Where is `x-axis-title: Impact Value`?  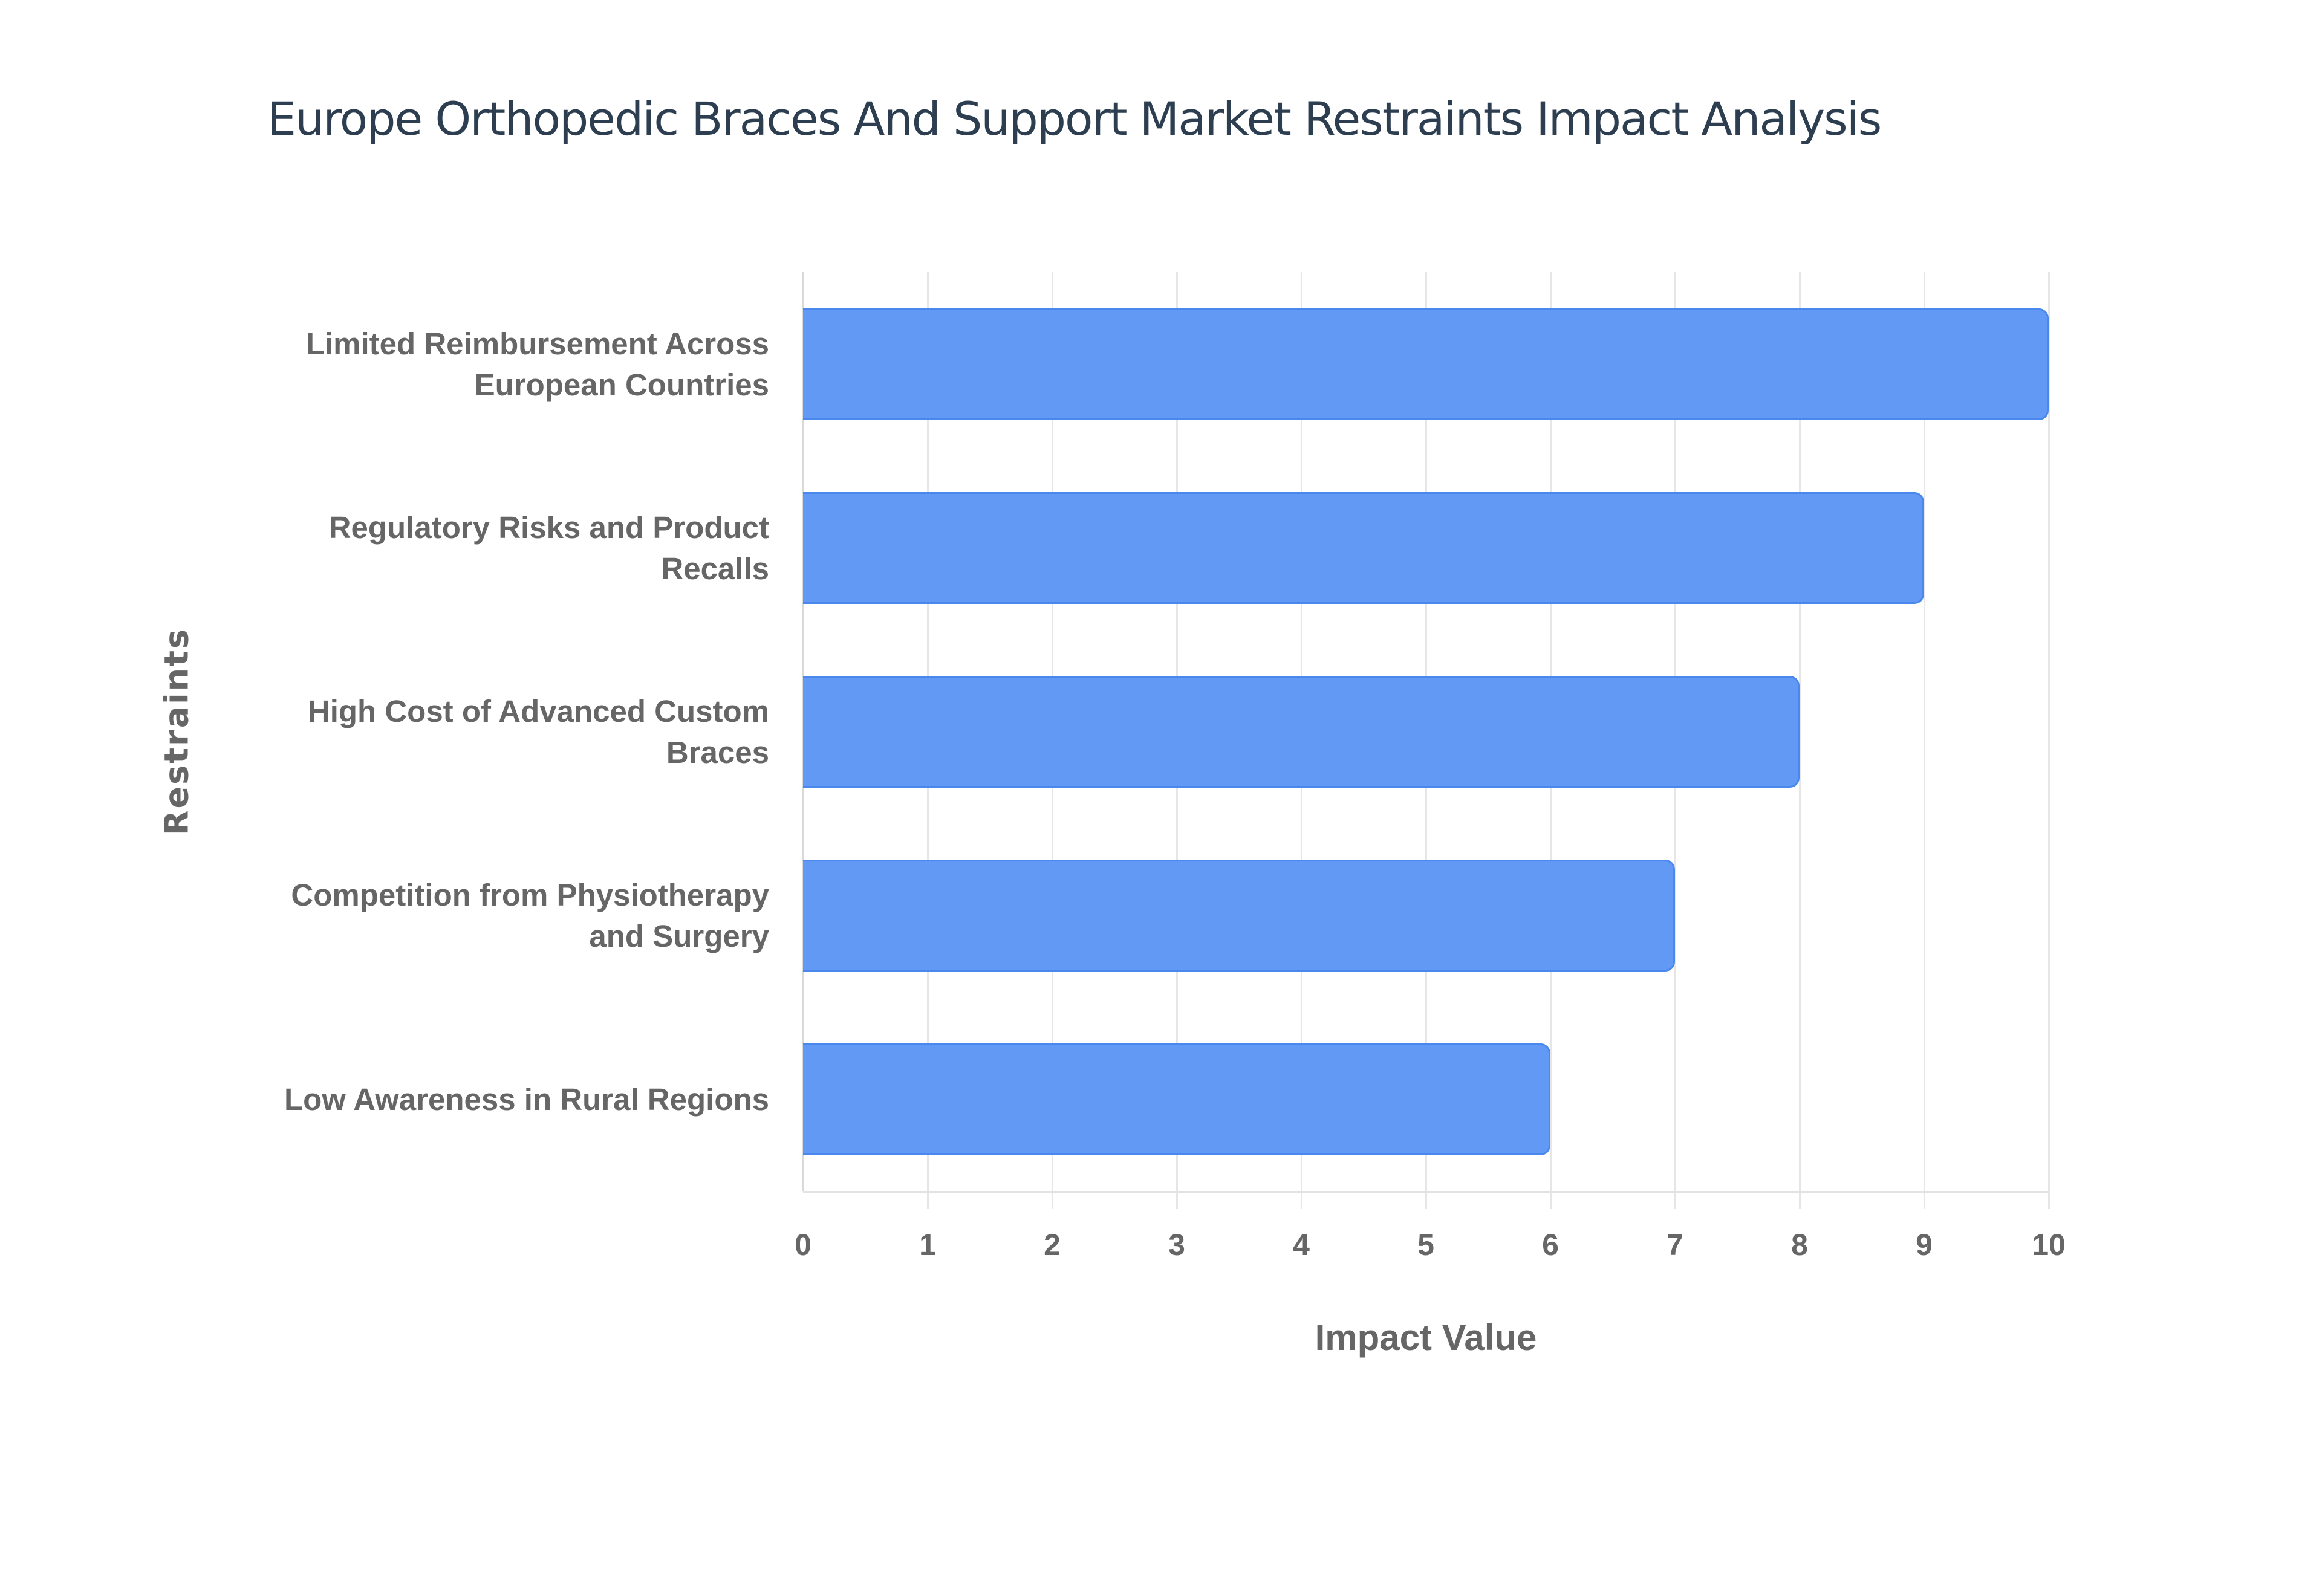
x-axis-title: Impact Value is located at coordinates (1426, 1337).